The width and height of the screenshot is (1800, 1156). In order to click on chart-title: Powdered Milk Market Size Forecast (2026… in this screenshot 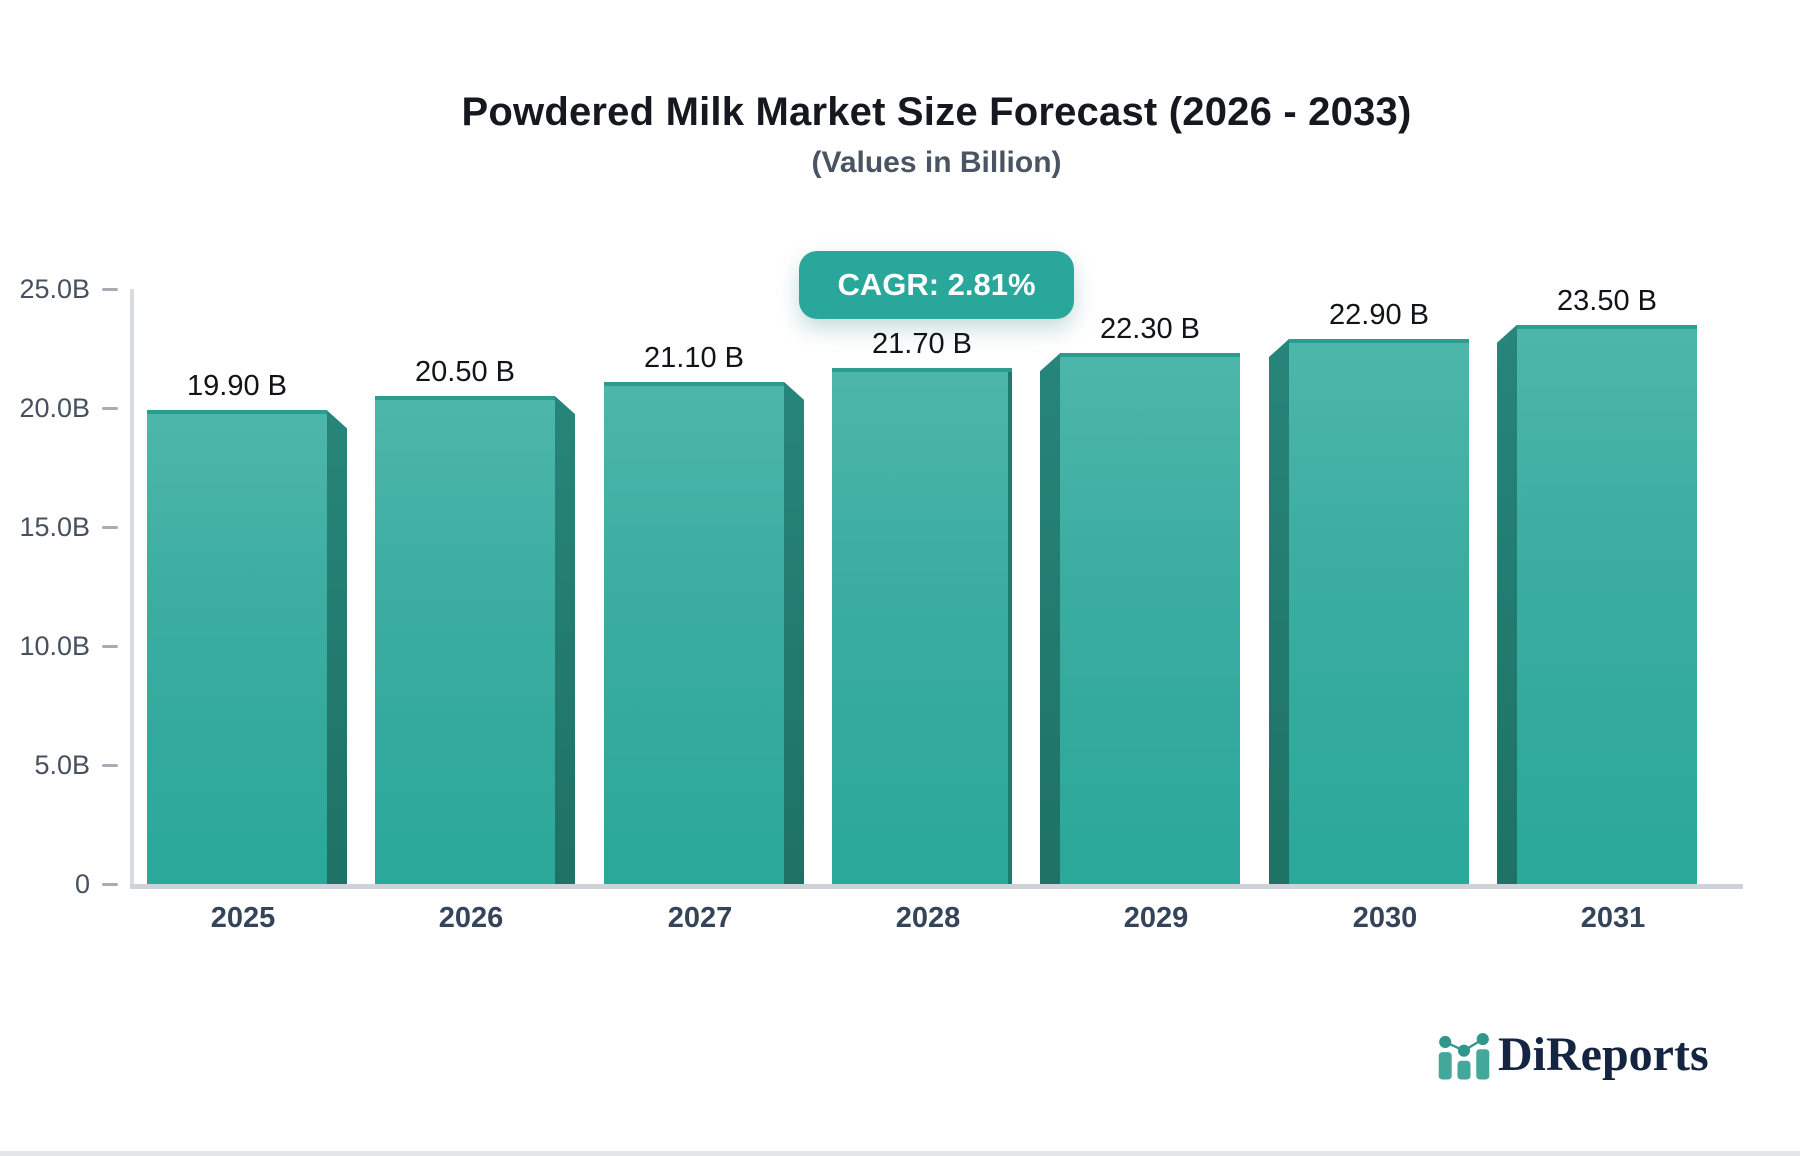, I will do `click(936, 112)`.